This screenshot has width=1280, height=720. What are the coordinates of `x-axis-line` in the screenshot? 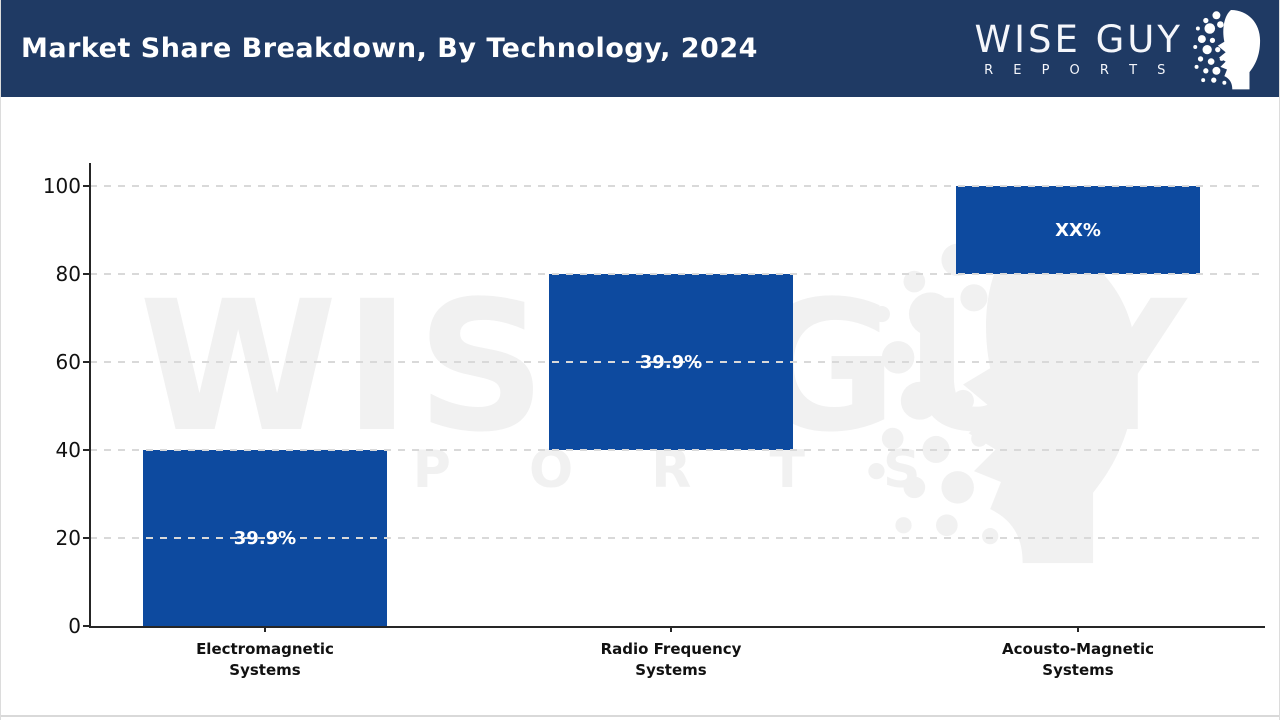 It's located at (677, 627).